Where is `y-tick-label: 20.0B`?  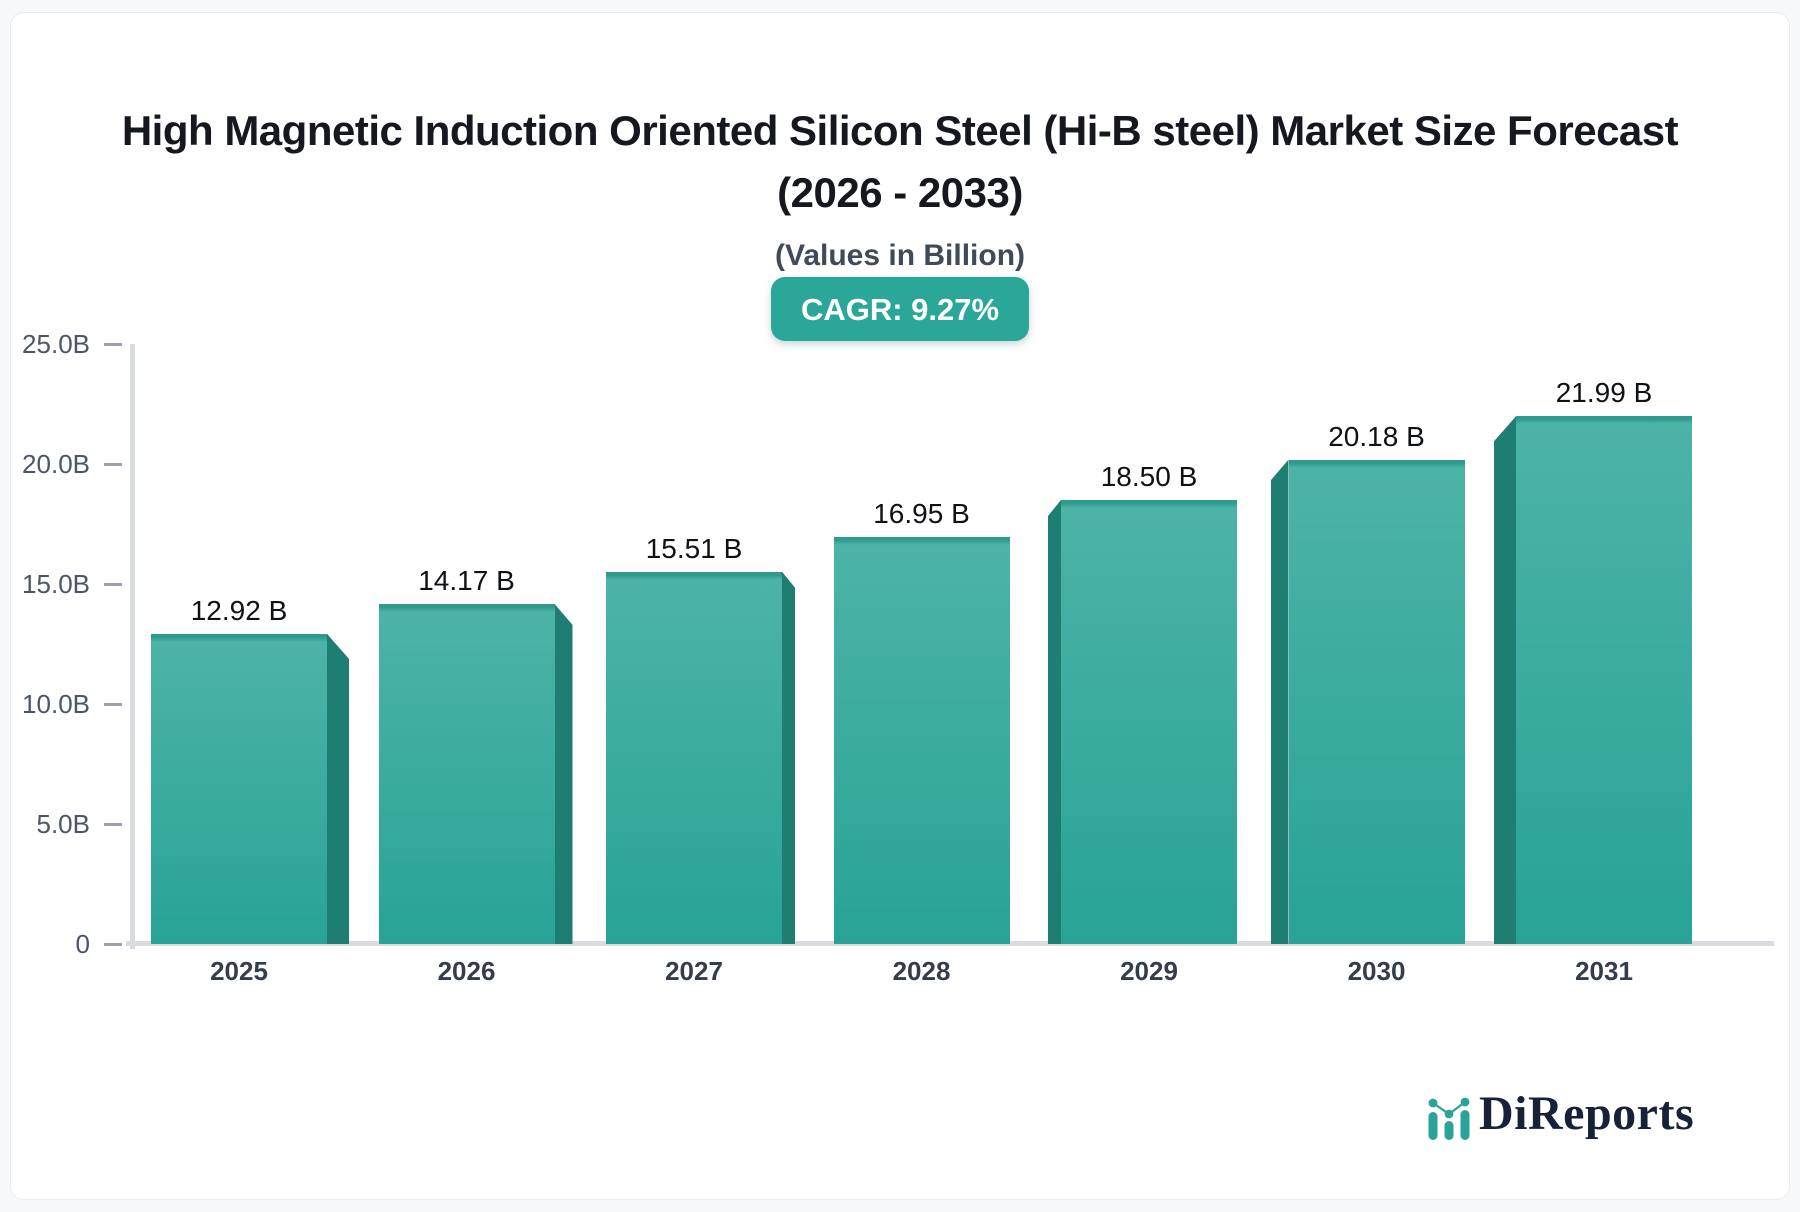 y-tick-label: 20.0B is located at coordinates (56, 464).